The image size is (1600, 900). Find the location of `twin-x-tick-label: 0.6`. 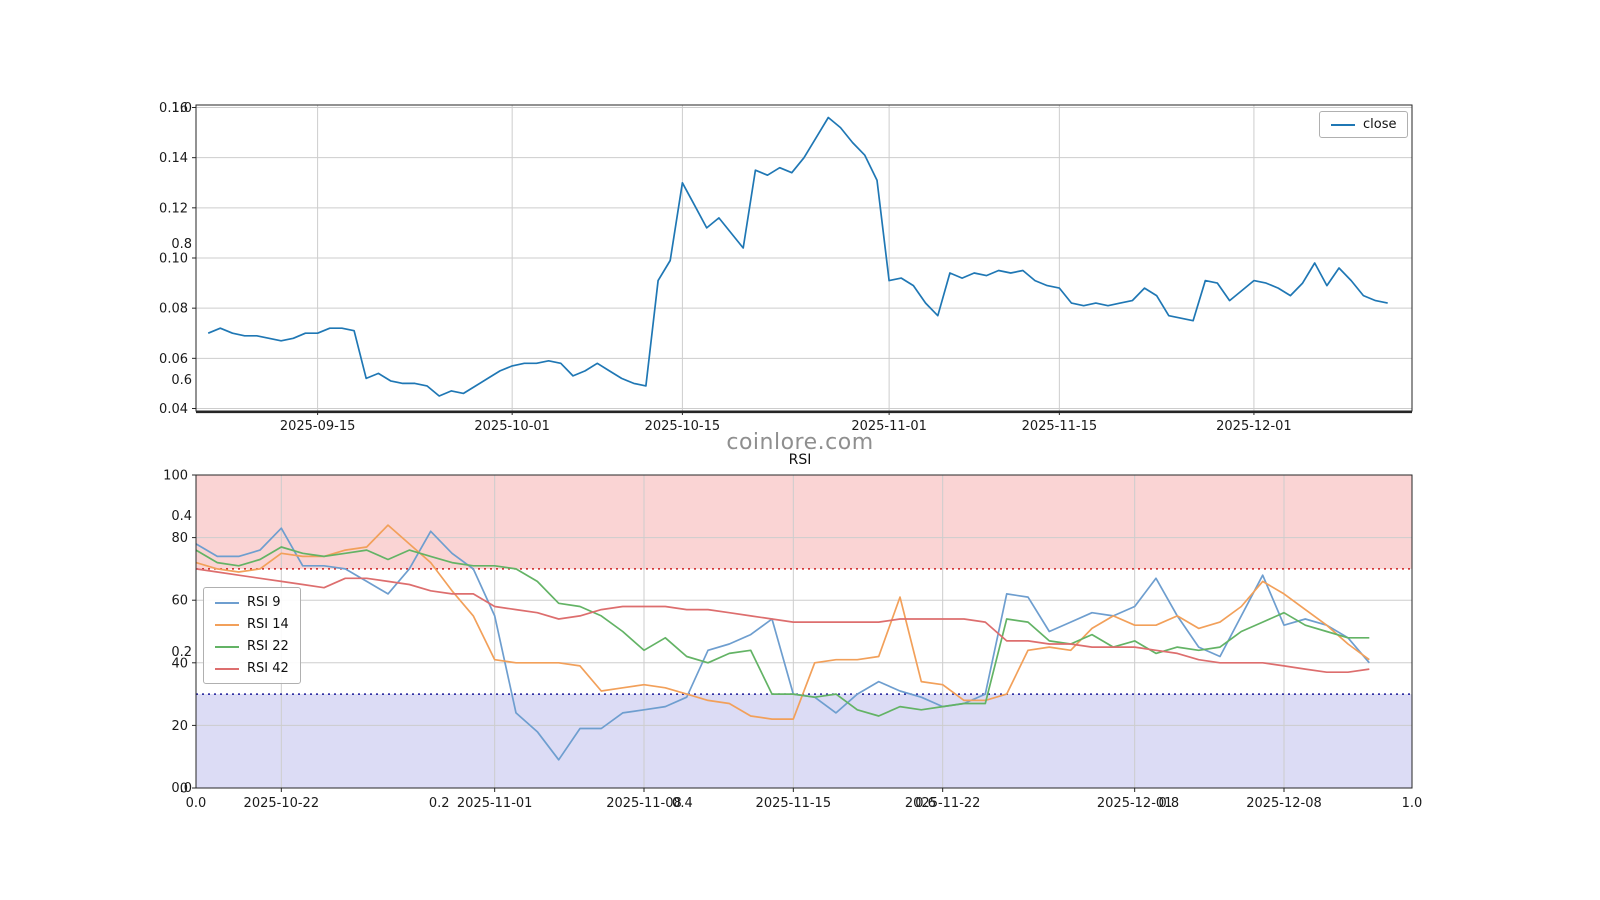

twin-x-tick-label: 0.6 is located at coordinates (925, 803).